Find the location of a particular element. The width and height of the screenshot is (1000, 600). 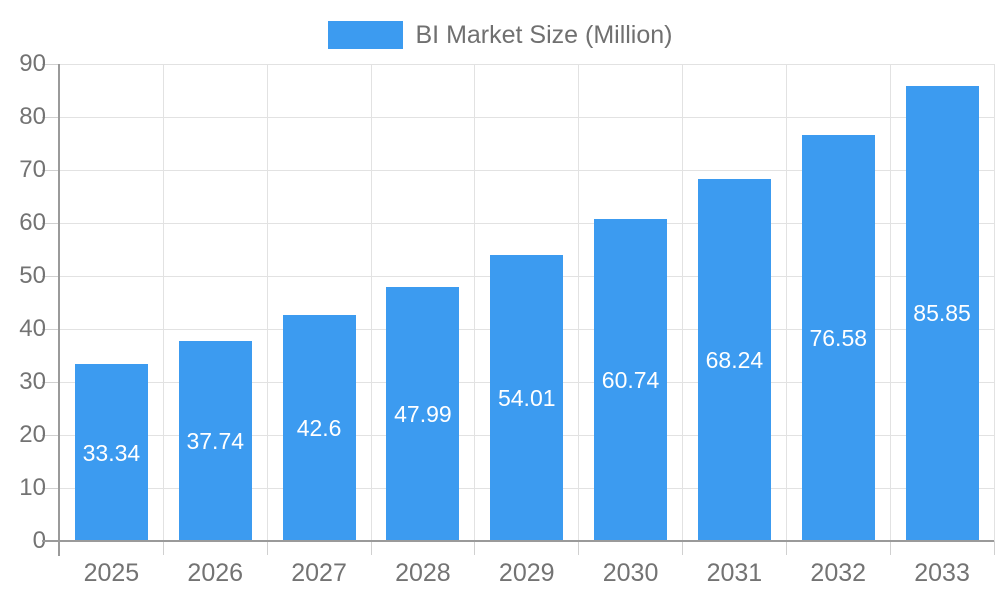

x-tick-label: 2031 is located at coordinates (734, 573).